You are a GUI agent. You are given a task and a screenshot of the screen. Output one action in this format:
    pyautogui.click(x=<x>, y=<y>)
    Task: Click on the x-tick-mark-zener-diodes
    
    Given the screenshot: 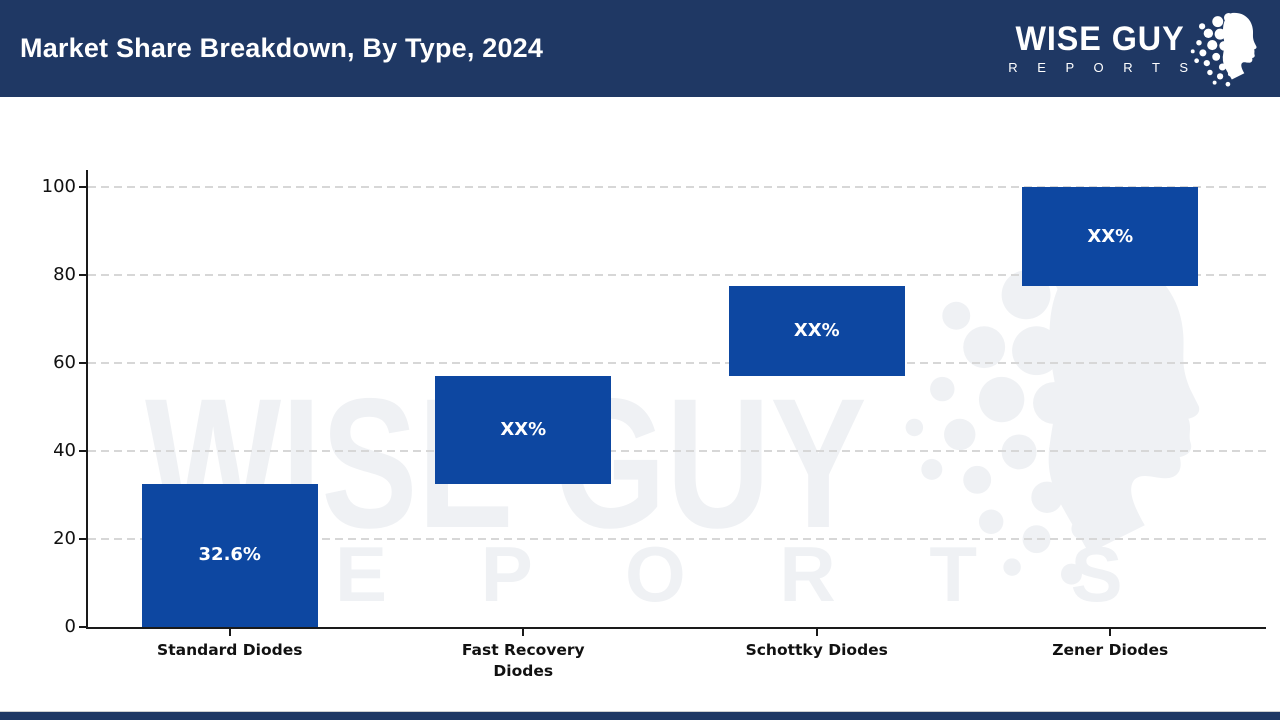 What is the action you would take?
    pyautogui.click(x=1110, y=632)
    